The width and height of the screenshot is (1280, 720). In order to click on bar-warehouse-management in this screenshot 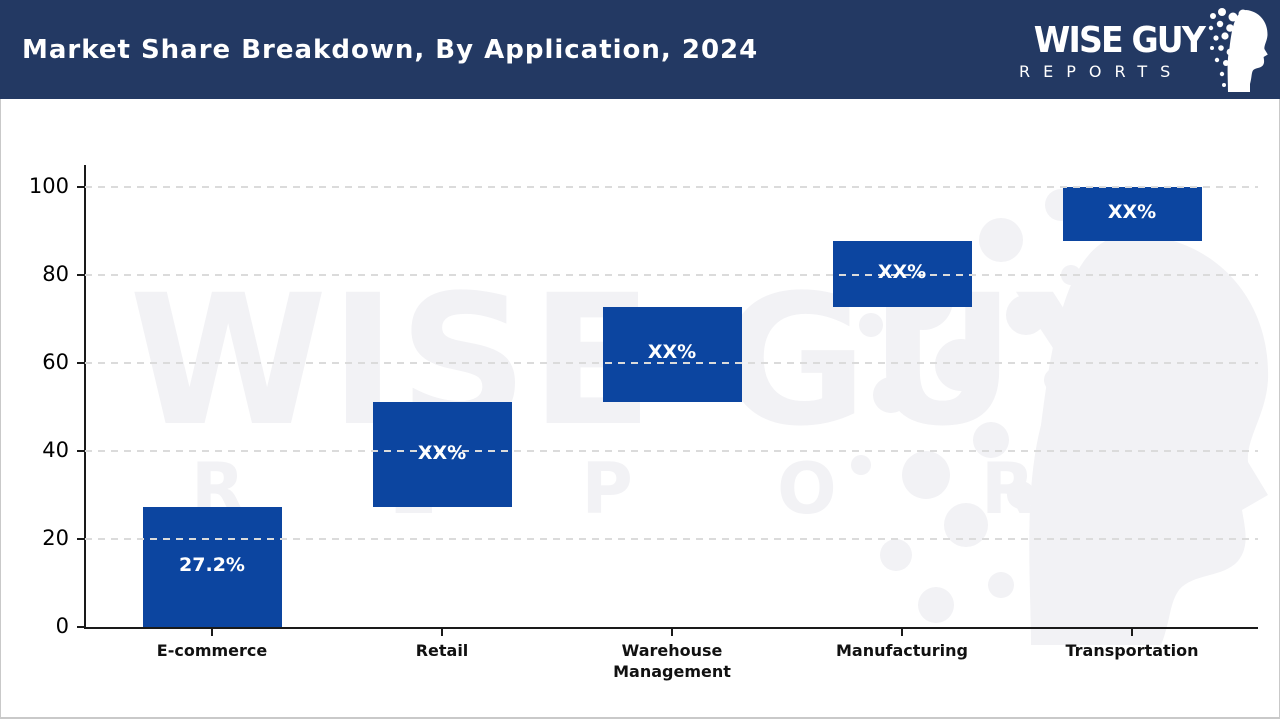, I will do `click(672, 354)`.